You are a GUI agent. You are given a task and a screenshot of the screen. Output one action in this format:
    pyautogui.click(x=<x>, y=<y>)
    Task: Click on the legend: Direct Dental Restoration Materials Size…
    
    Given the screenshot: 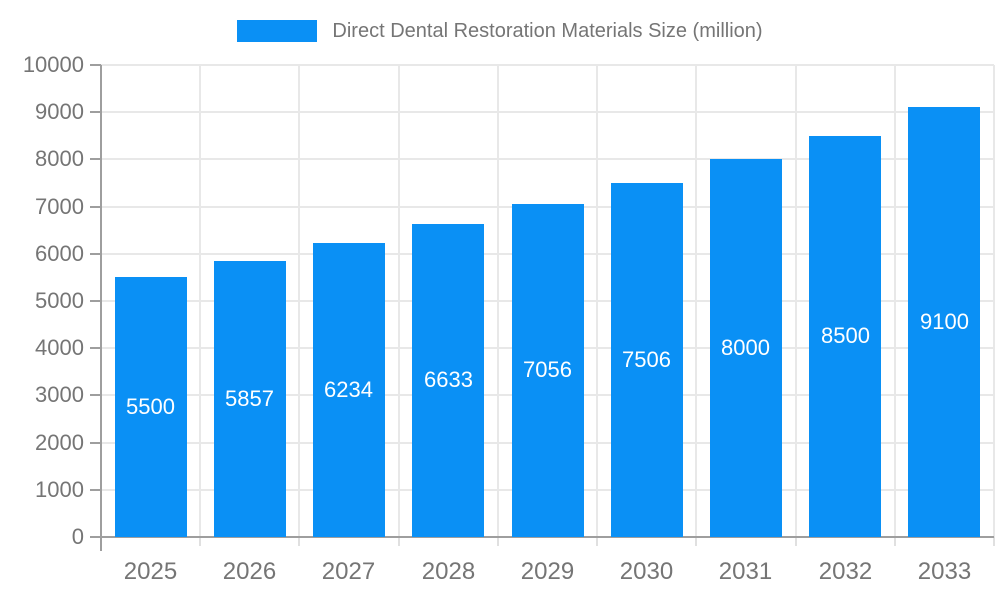 What is the action you would take?
    pyautogui.click(x=500, y=31)
    